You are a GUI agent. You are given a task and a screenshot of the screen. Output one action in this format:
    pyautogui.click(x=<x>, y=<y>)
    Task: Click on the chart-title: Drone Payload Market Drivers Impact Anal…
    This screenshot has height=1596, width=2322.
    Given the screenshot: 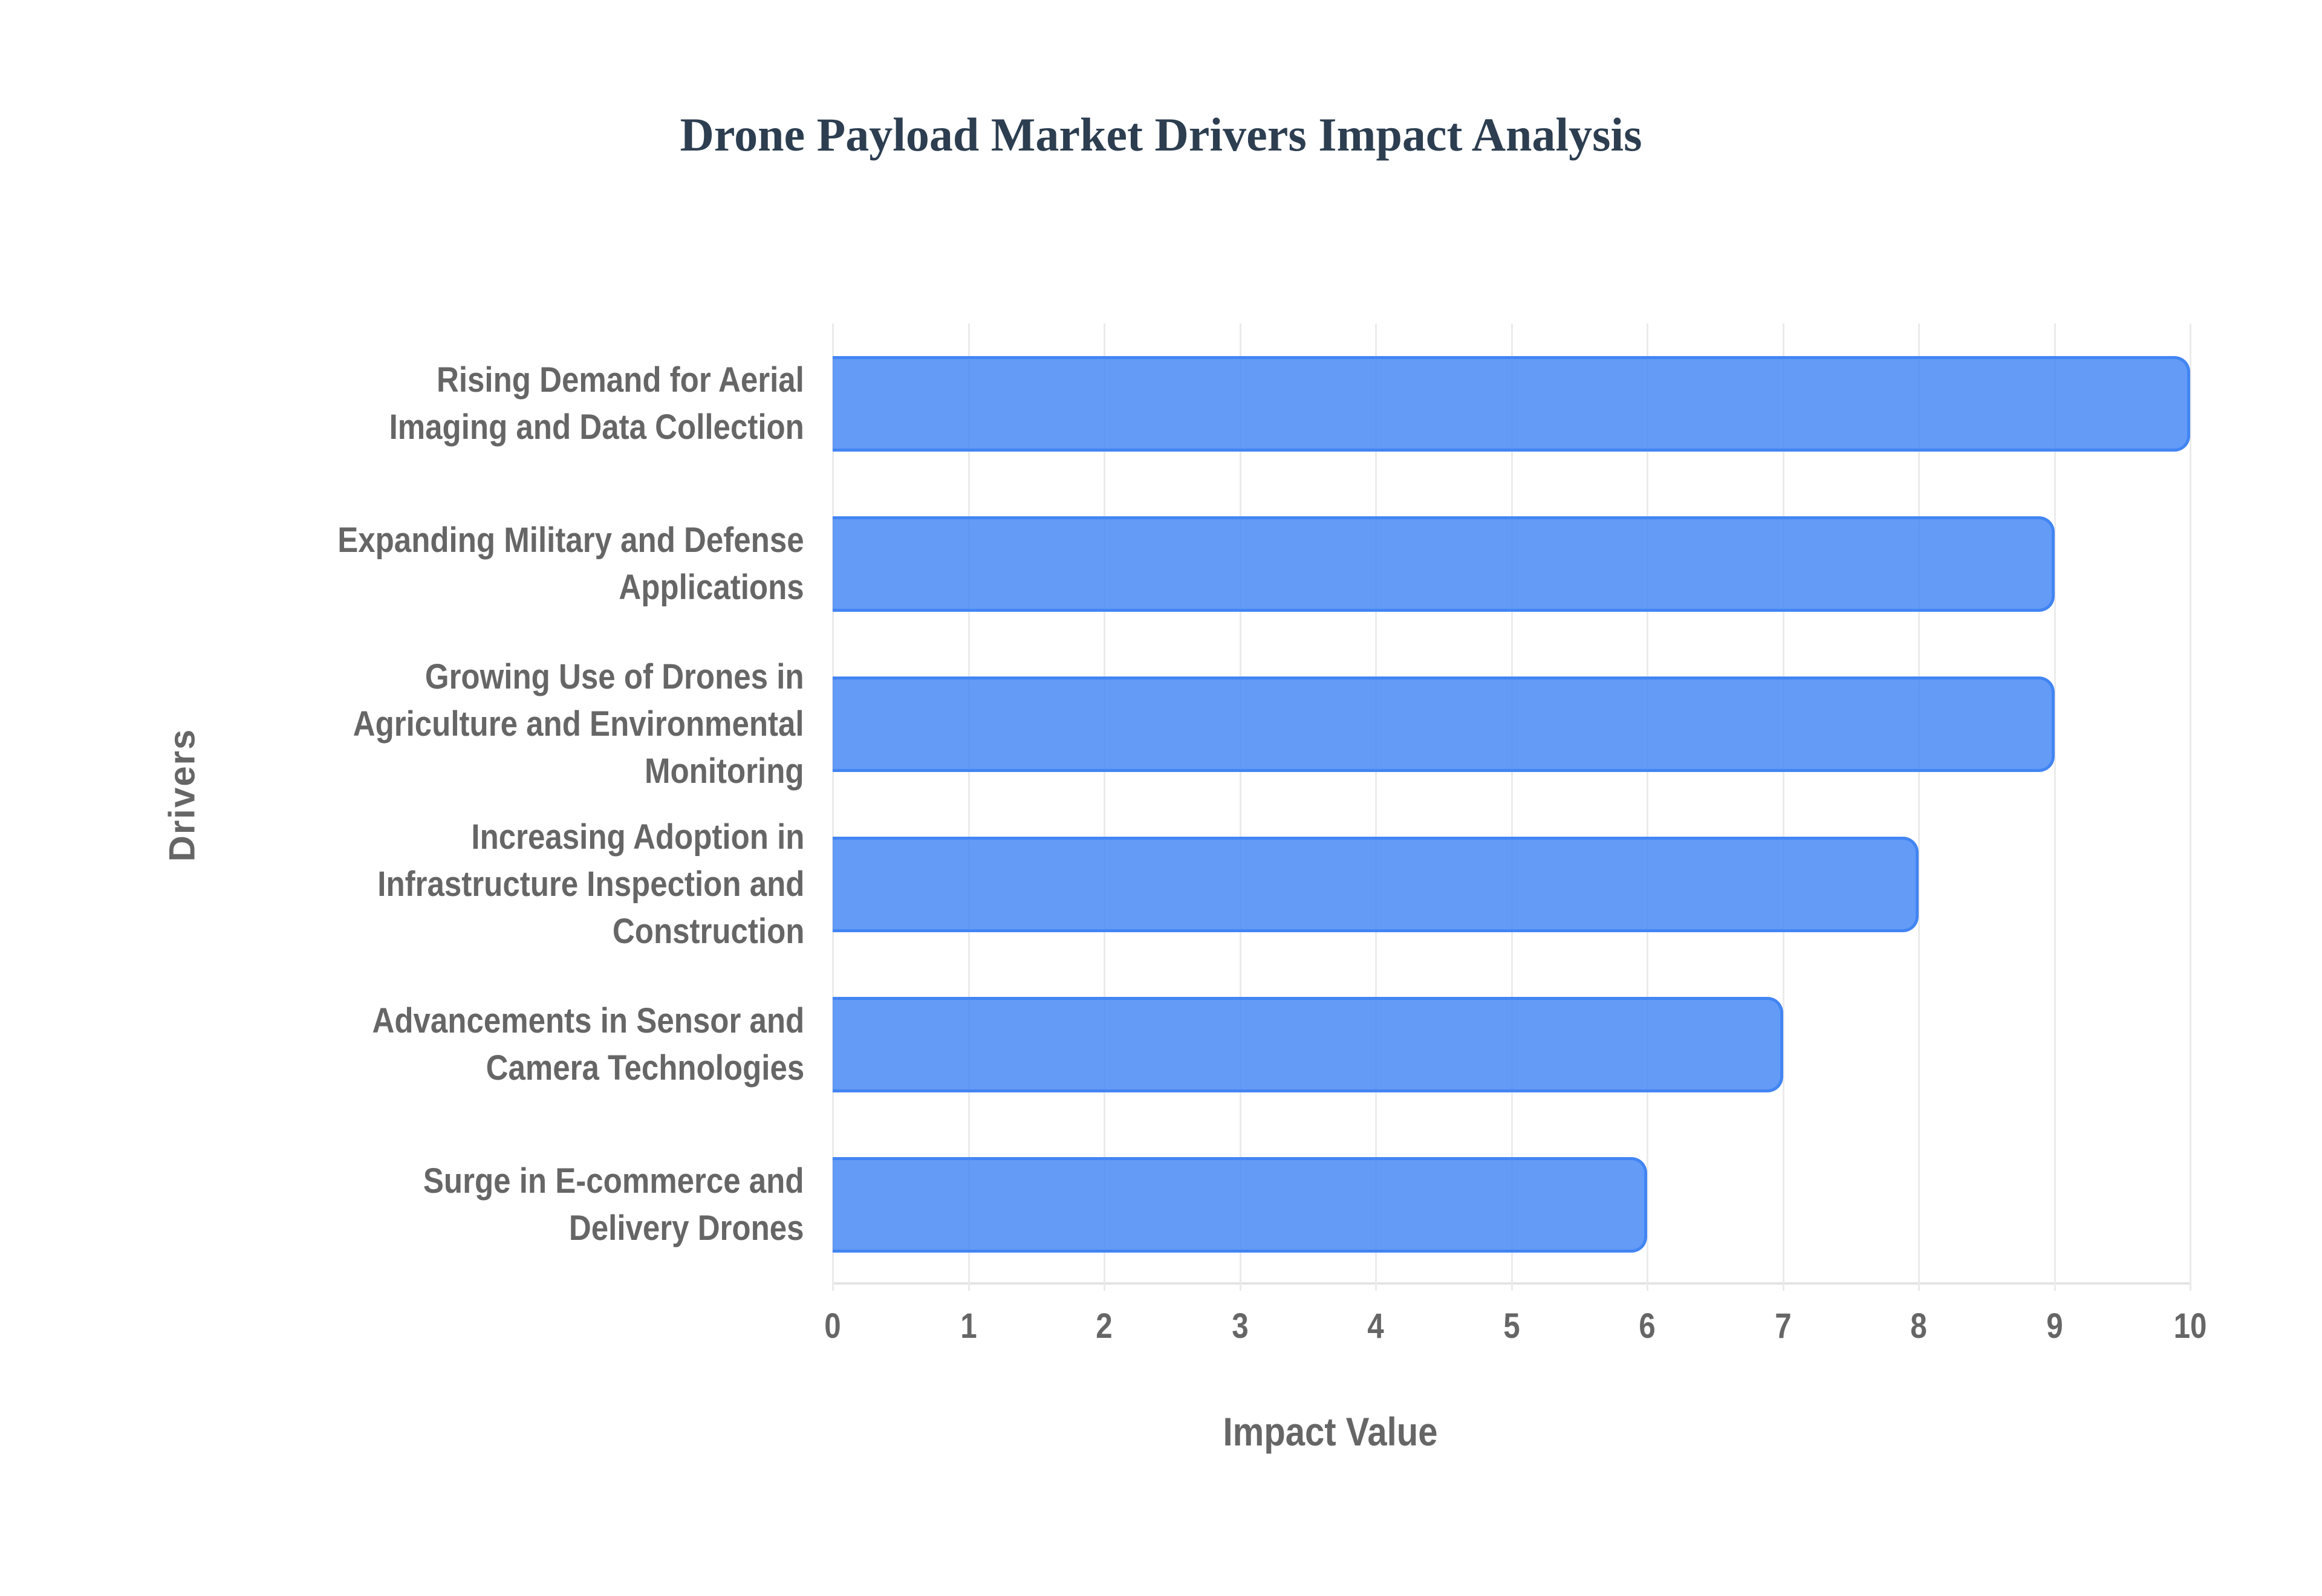 What is the action you would take?
    pyautogui.click(x=1161, y=134)
    